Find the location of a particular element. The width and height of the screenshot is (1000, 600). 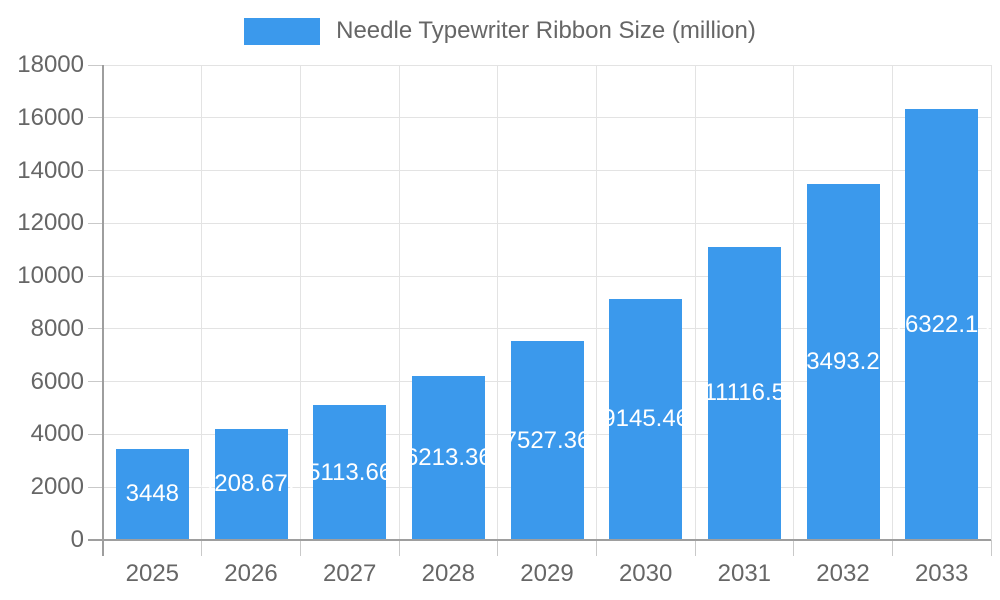

bar-2025: 3448 is located at coordinates (152, 494).